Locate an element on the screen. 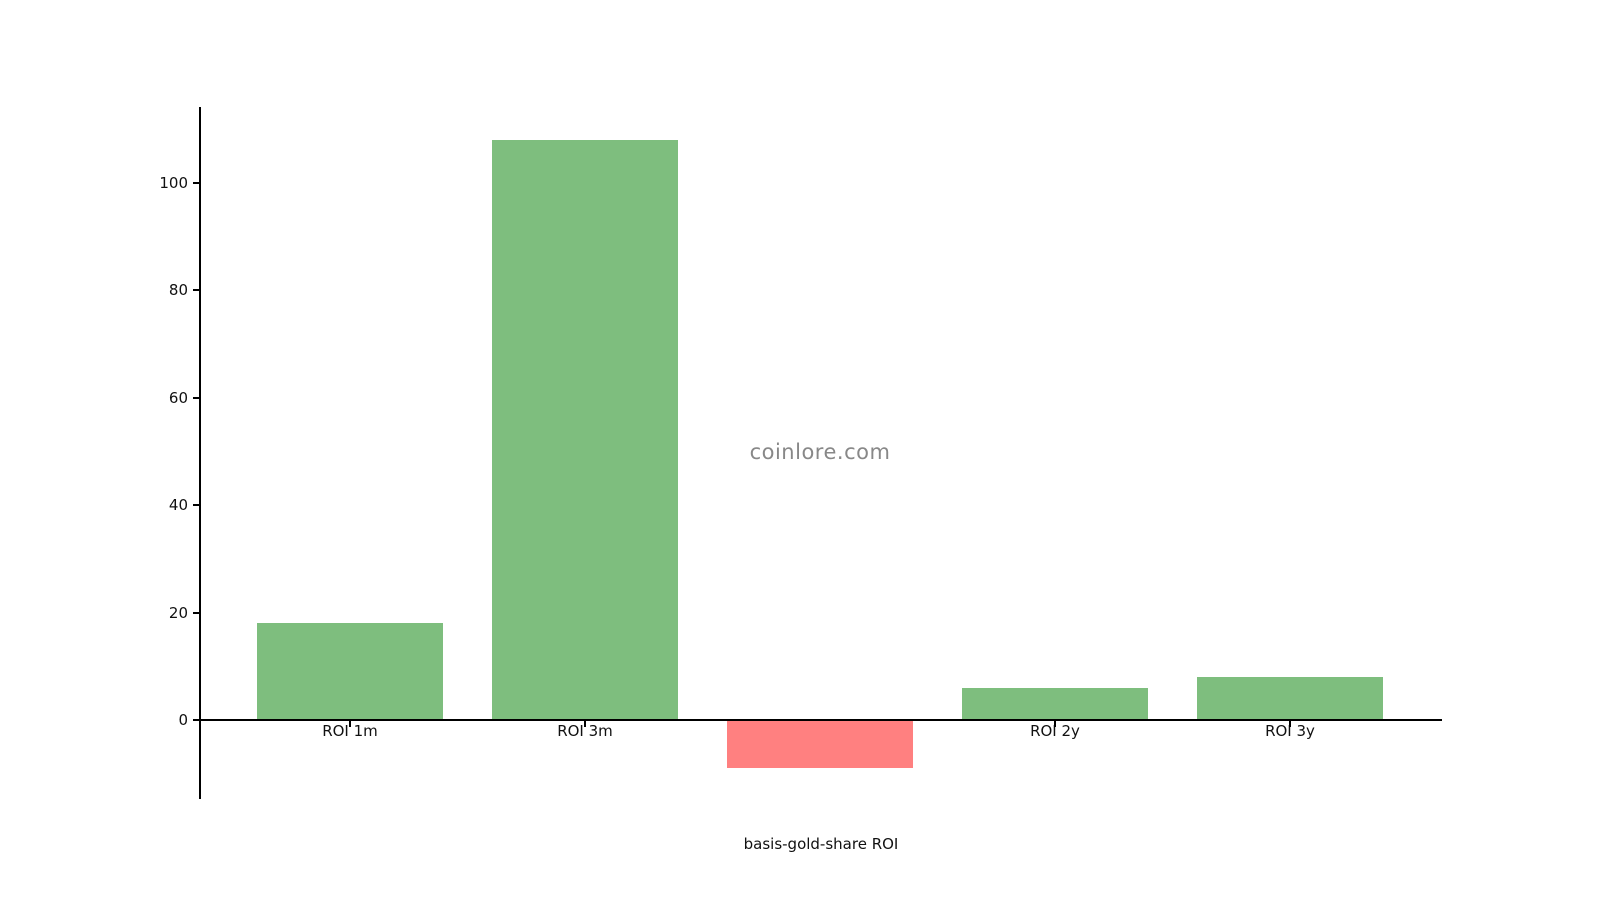 This screenshot has width=1600, height=900. x-tick-label: ROI 3m is located at coordinates (585, 731).